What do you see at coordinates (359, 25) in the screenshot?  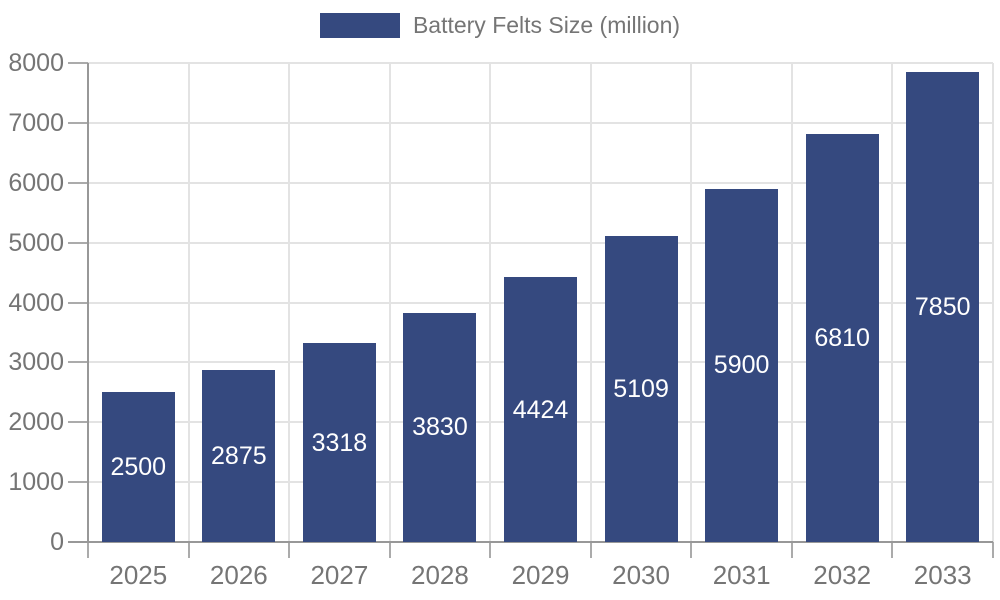 I see `legend-swatch` at bounding box center [359, 25].